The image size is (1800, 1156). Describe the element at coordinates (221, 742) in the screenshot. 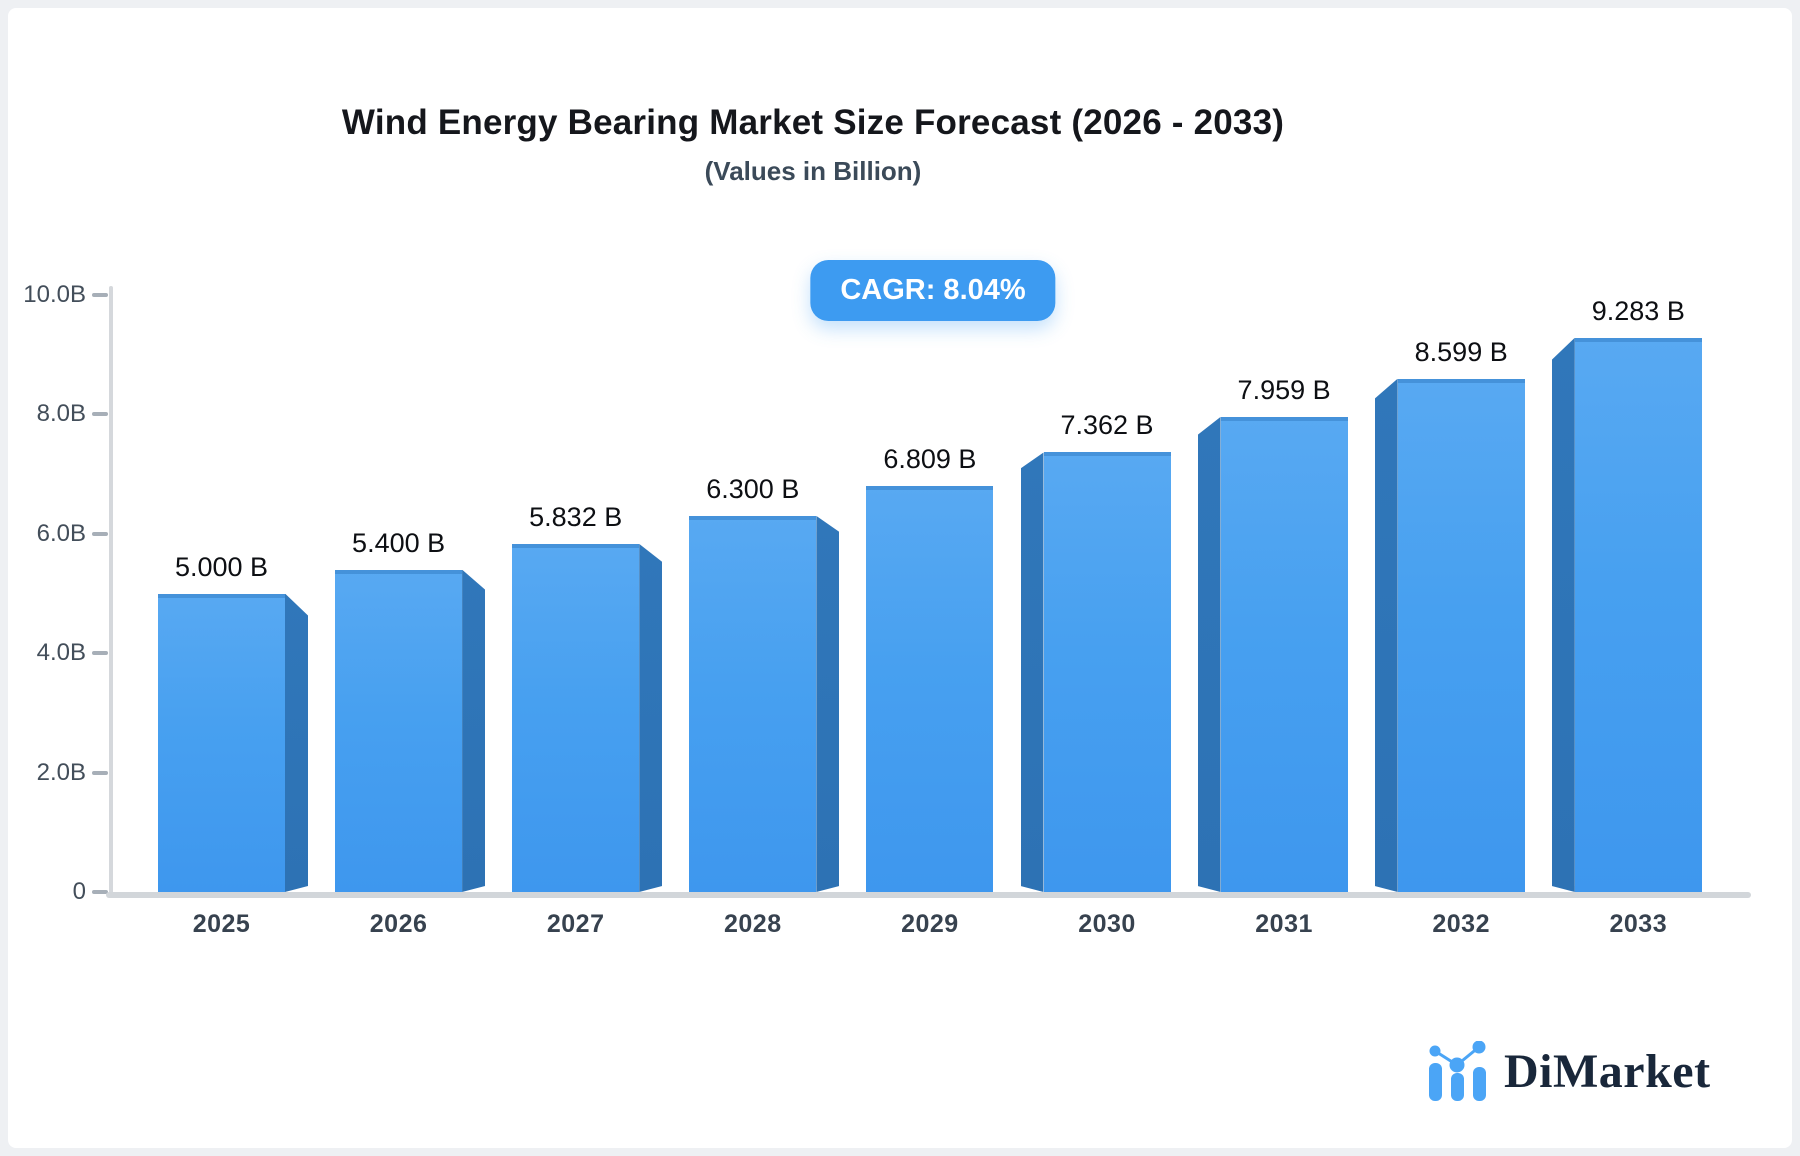

I see `bar-2025` at that location.